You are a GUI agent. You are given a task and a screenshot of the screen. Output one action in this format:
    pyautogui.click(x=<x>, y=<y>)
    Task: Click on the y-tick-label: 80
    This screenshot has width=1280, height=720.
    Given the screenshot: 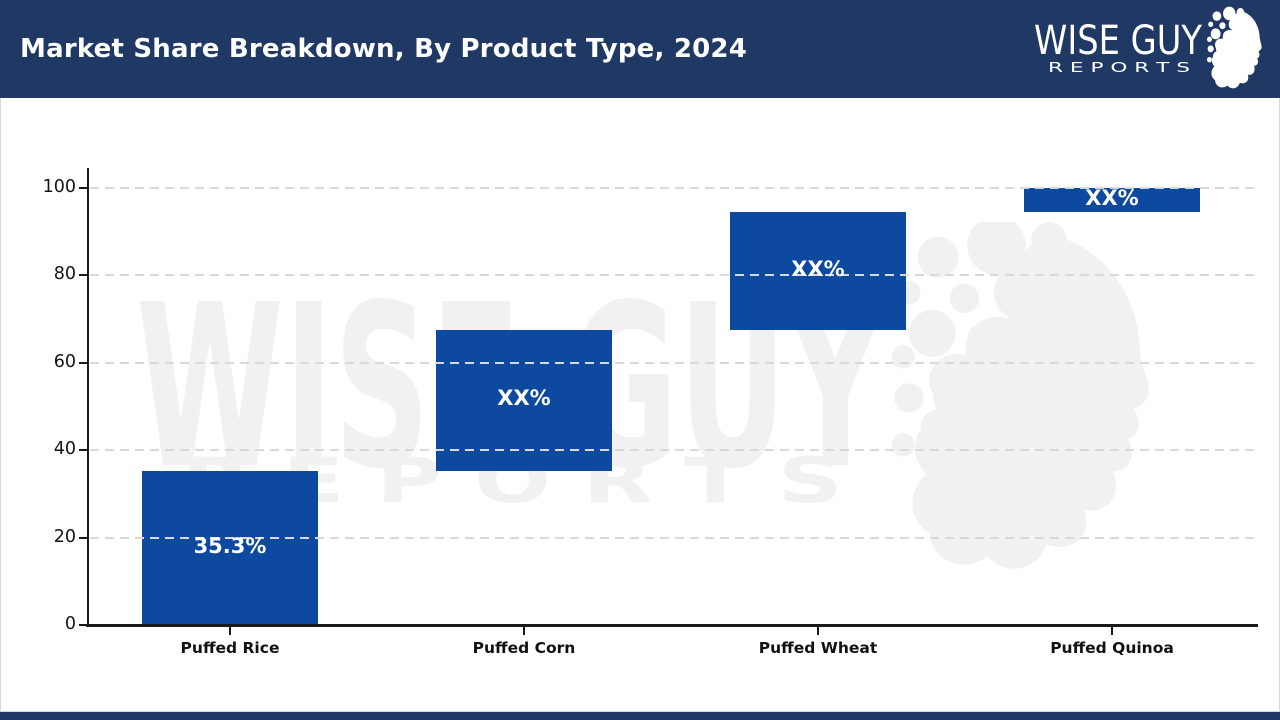 What is the action you would take?
    pyautogui.click(x=64, y=274)
    